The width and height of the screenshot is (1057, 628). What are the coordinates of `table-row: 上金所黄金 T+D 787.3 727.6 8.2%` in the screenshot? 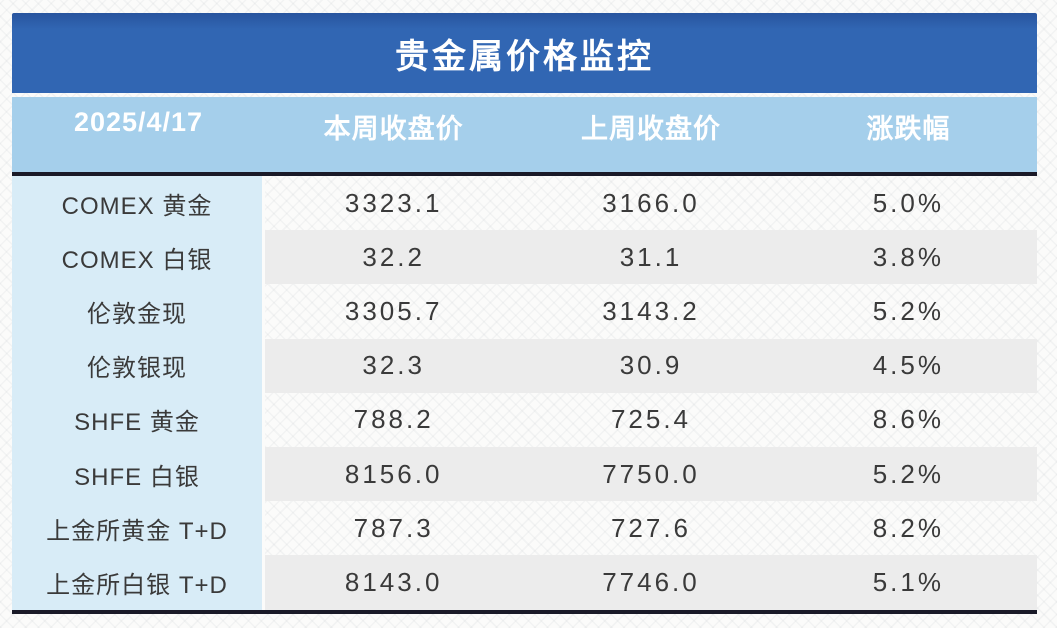 It's located at (524, 528).